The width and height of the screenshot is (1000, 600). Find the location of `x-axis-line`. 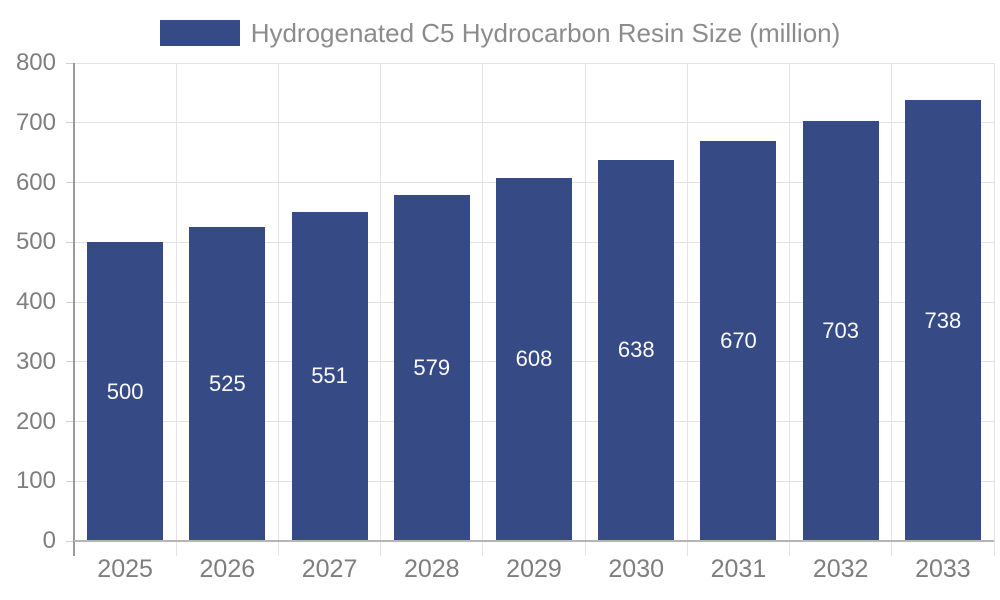

x-axis-line is located at coordinates (534, 541).